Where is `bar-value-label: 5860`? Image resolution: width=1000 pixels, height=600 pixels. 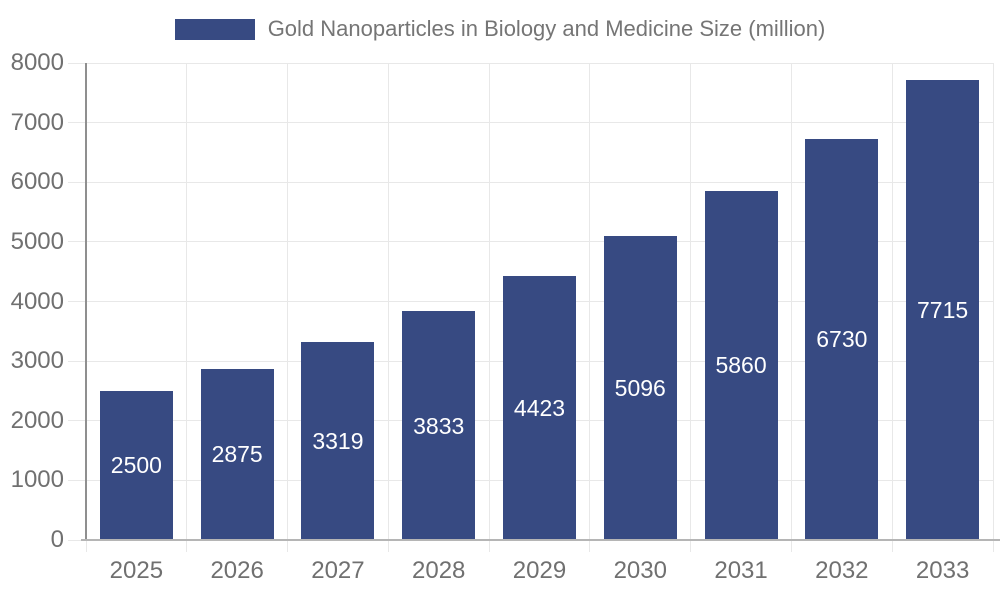 bar-value-label: 5860 is located at coordinates (741, 365).